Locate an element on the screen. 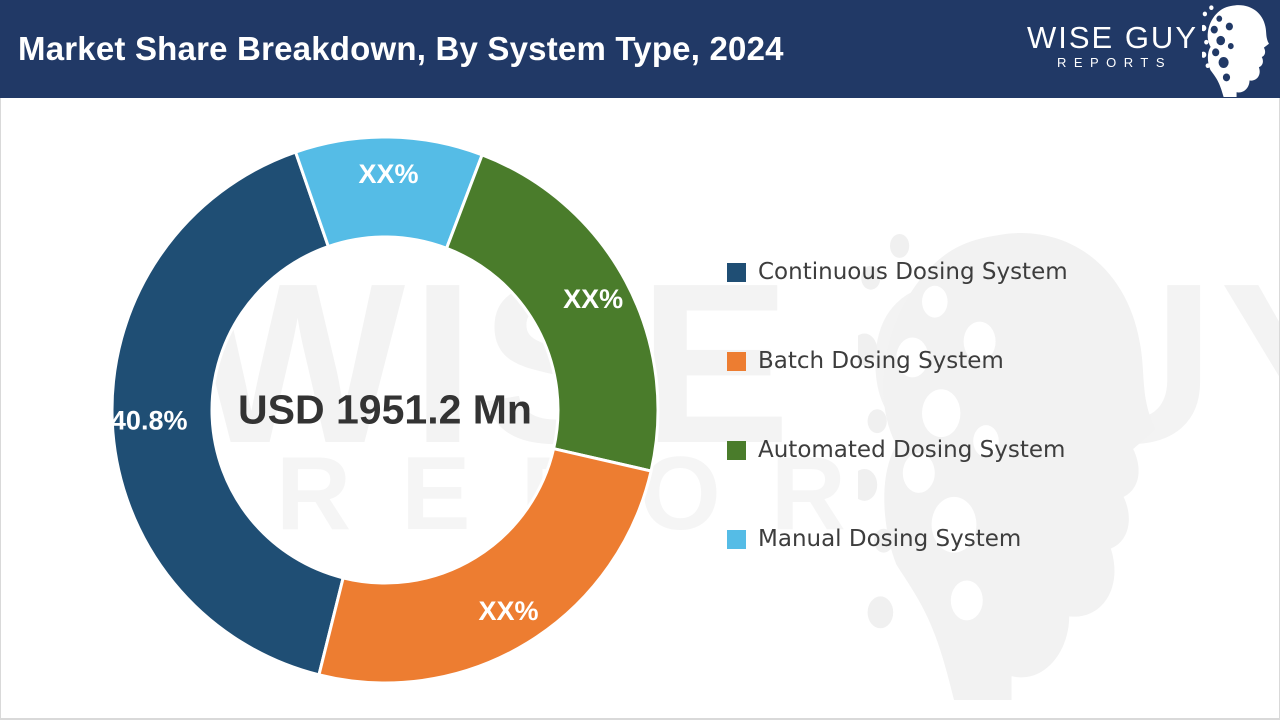 The image size is (1280, 720). legend-label: Continuous Dosing System is located at coordinates (913, 272).